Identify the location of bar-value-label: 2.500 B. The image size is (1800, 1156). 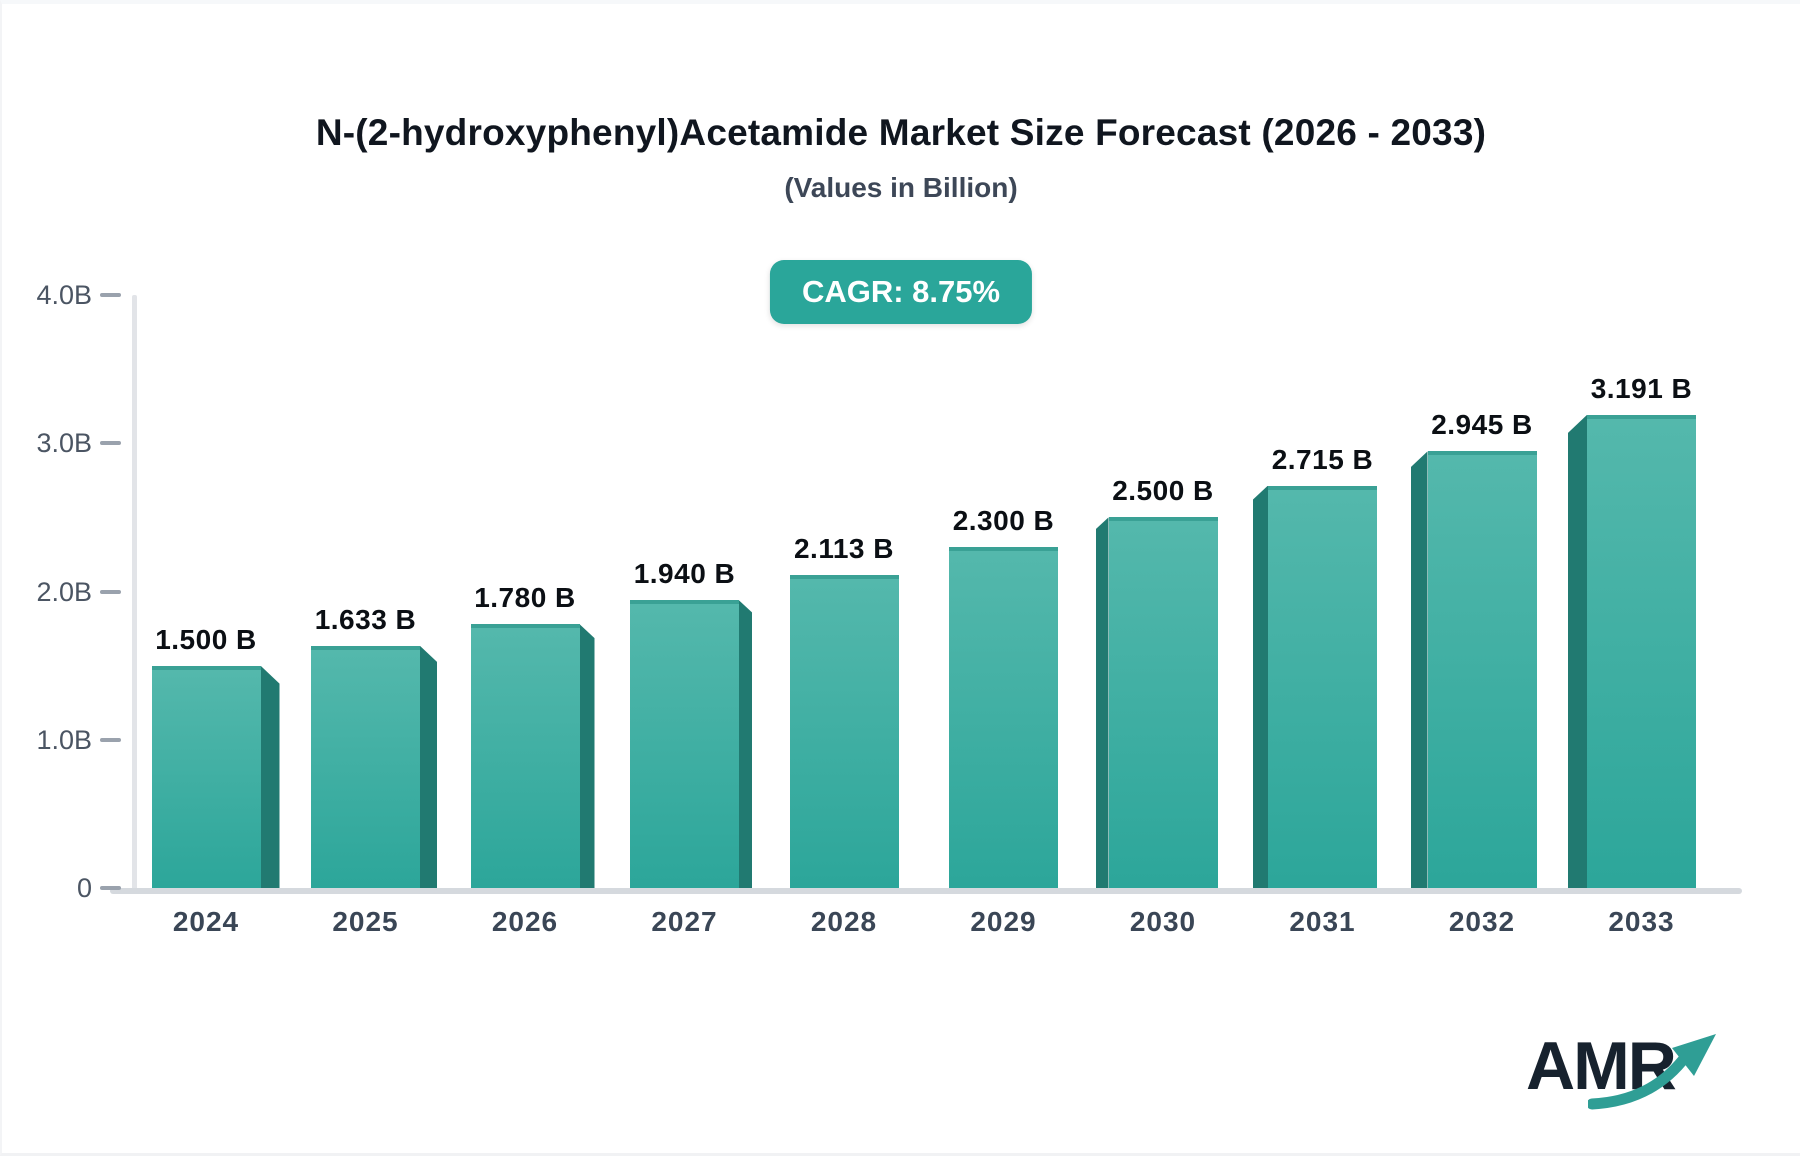
(1163, 491).